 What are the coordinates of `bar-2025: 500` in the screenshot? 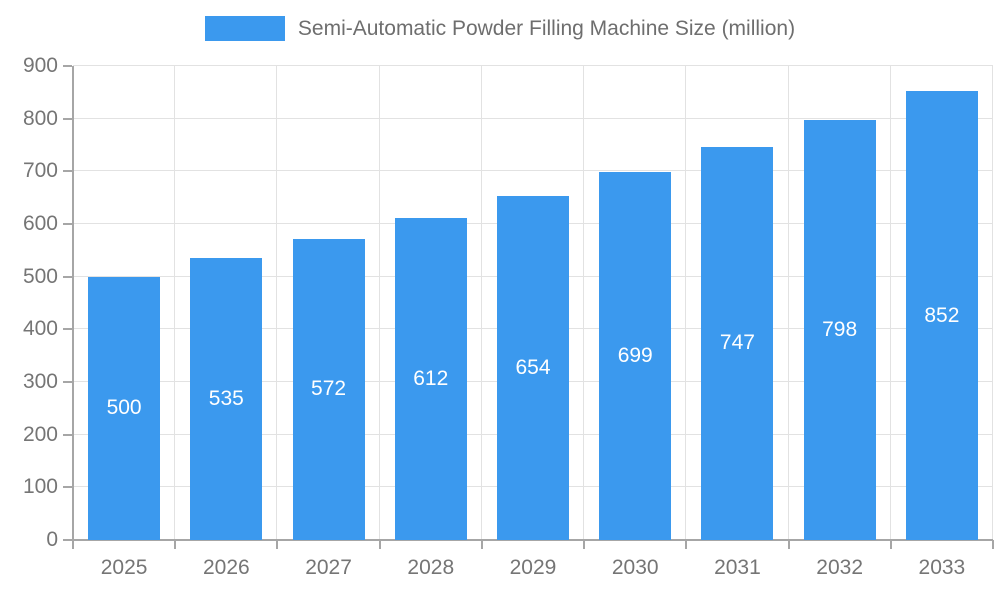 It's located at (124, 408).